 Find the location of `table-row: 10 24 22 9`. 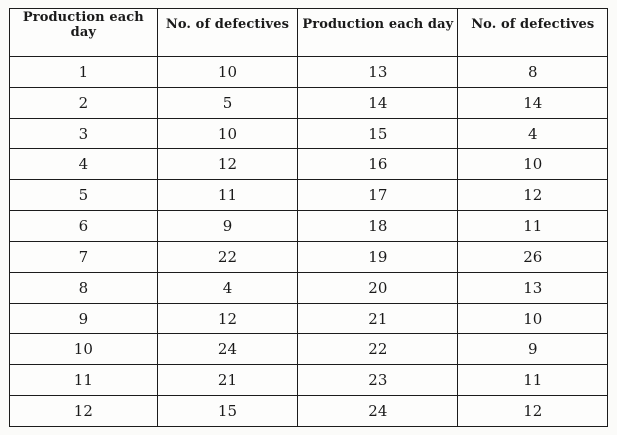

table-row: 10 24 22 9 is located at coordinates (308, 349).